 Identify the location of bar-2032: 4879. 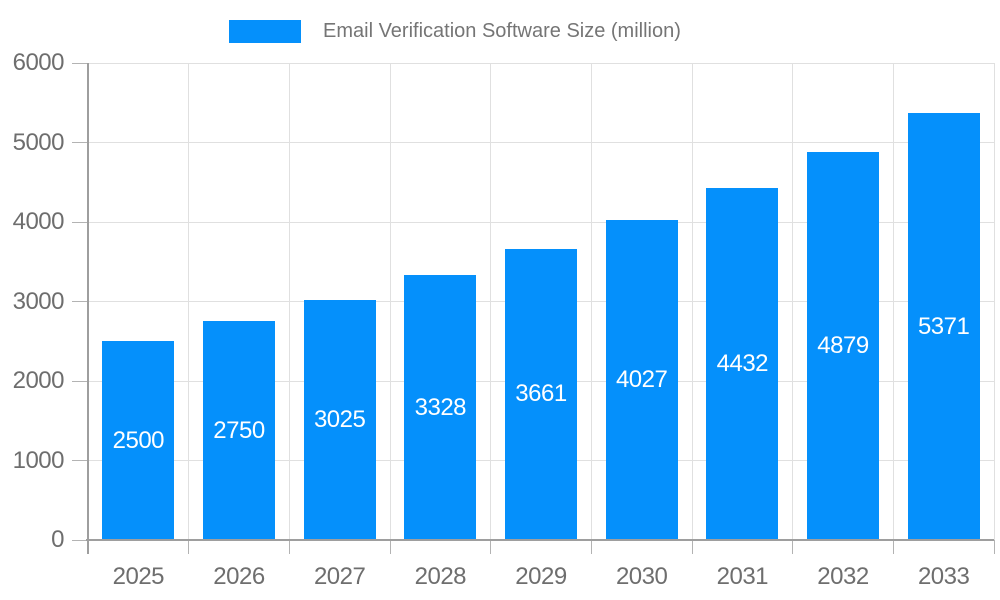
(843, 346).